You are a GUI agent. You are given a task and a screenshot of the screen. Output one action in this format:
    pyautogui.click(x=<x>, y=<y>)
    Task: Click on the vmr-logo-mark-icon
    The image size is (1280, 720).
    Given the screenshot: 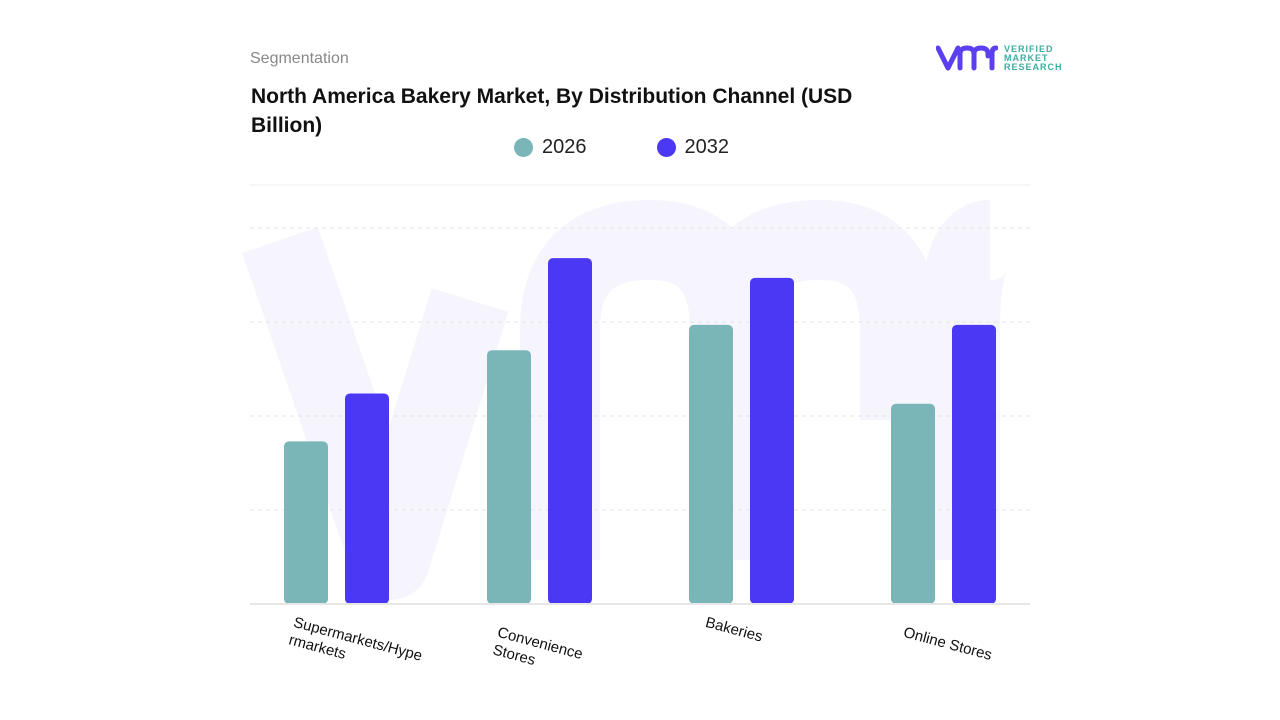 What is the action you would take?
    pyautogui.click(x=967, y=58)
    